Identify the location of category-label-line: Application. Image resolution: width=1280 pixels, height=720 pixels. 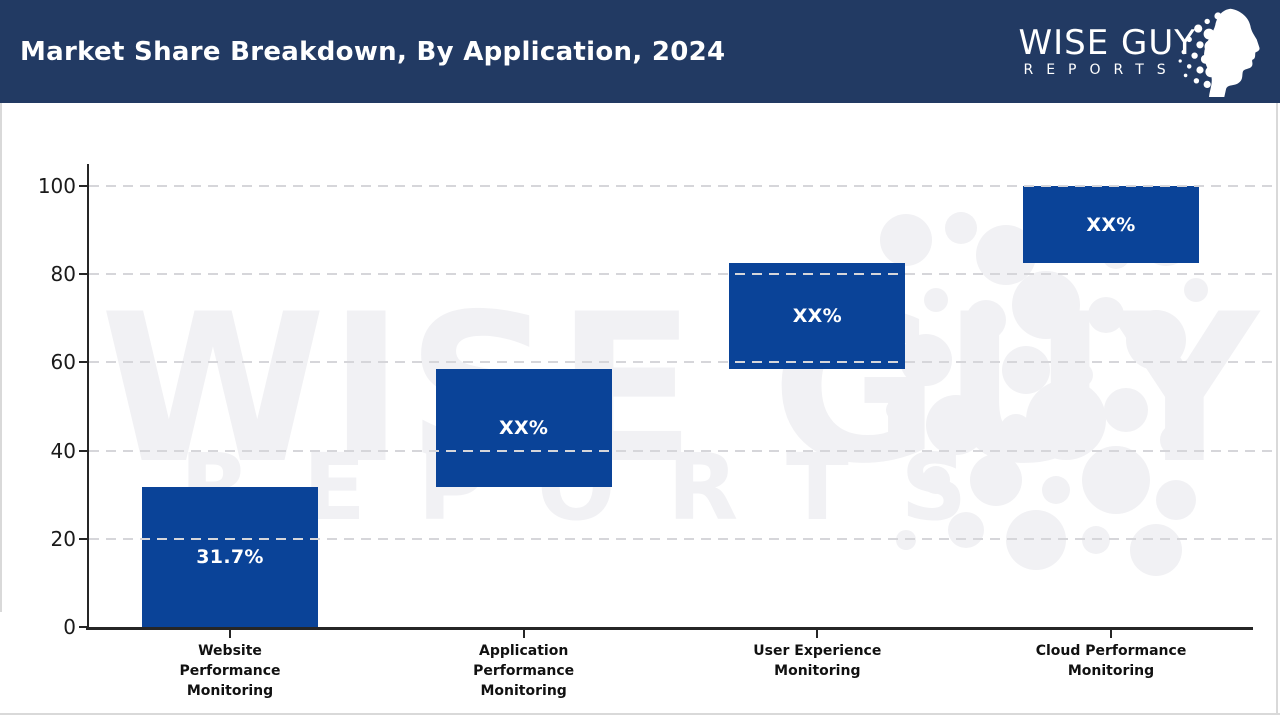
(524, 651).